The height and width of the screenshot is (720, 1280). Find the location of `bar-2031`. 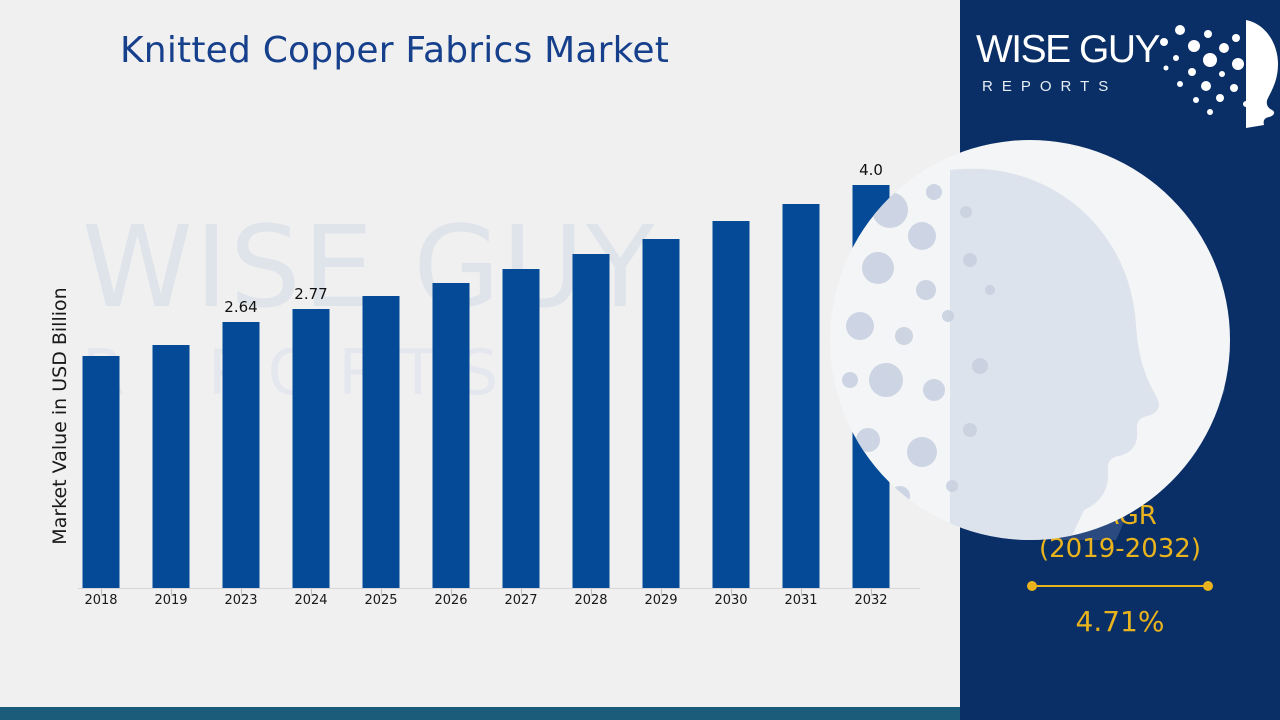

bar-2031 is located at coordinates (801, 396).